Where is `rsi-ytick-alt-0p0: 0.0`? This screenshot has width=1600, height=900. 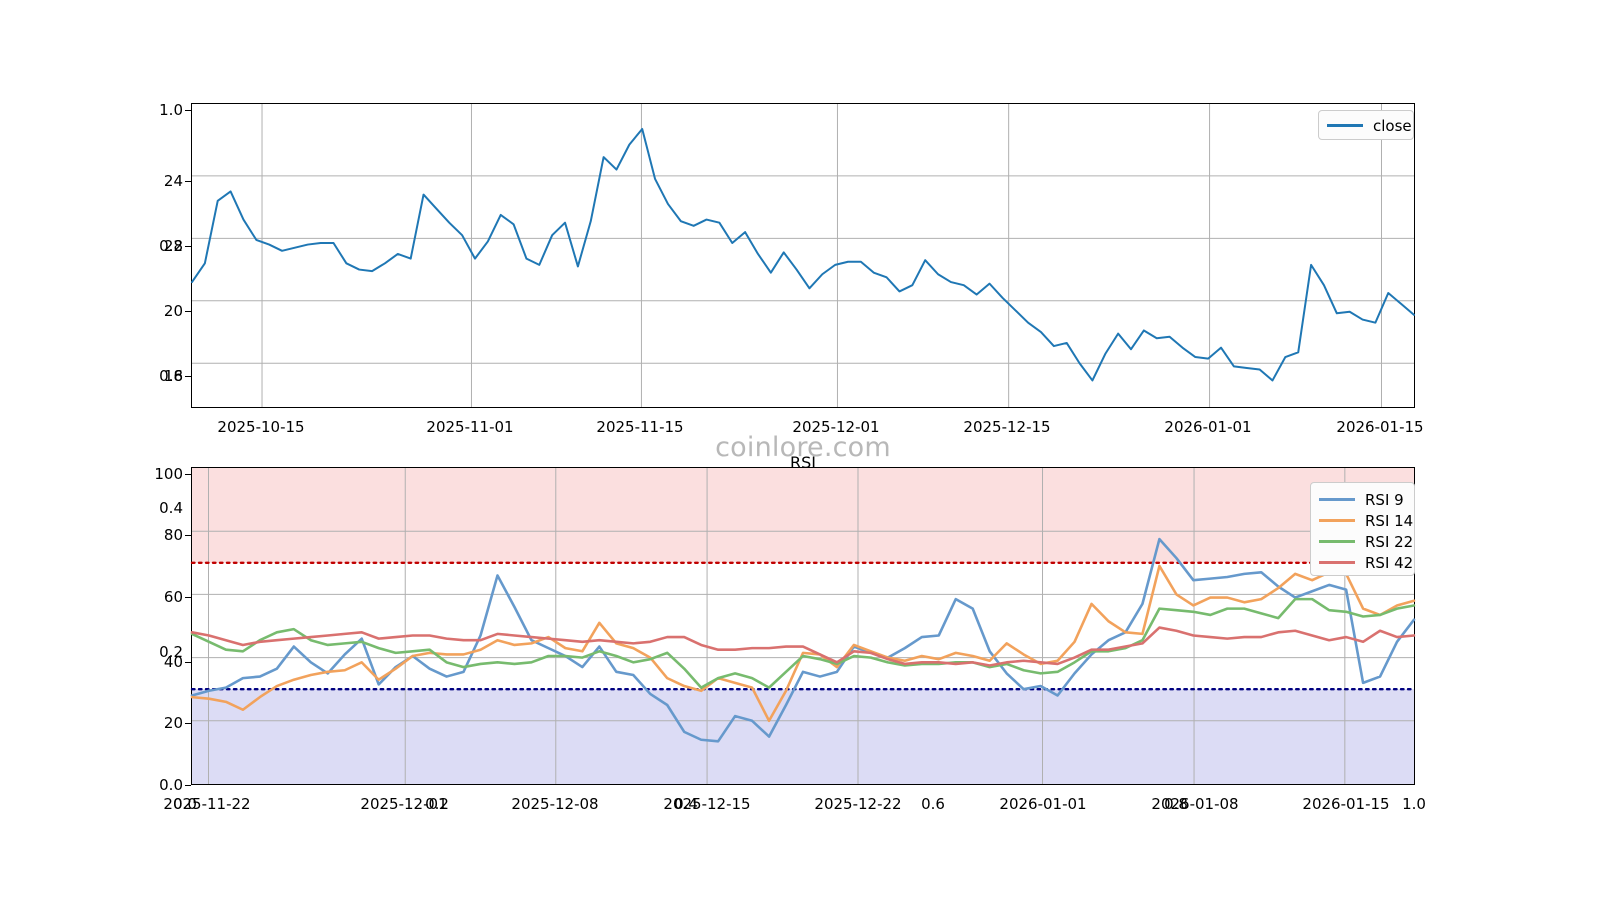 rsi-ytick-alt-0p0: 0.0 is located at coordinates (171, 785).